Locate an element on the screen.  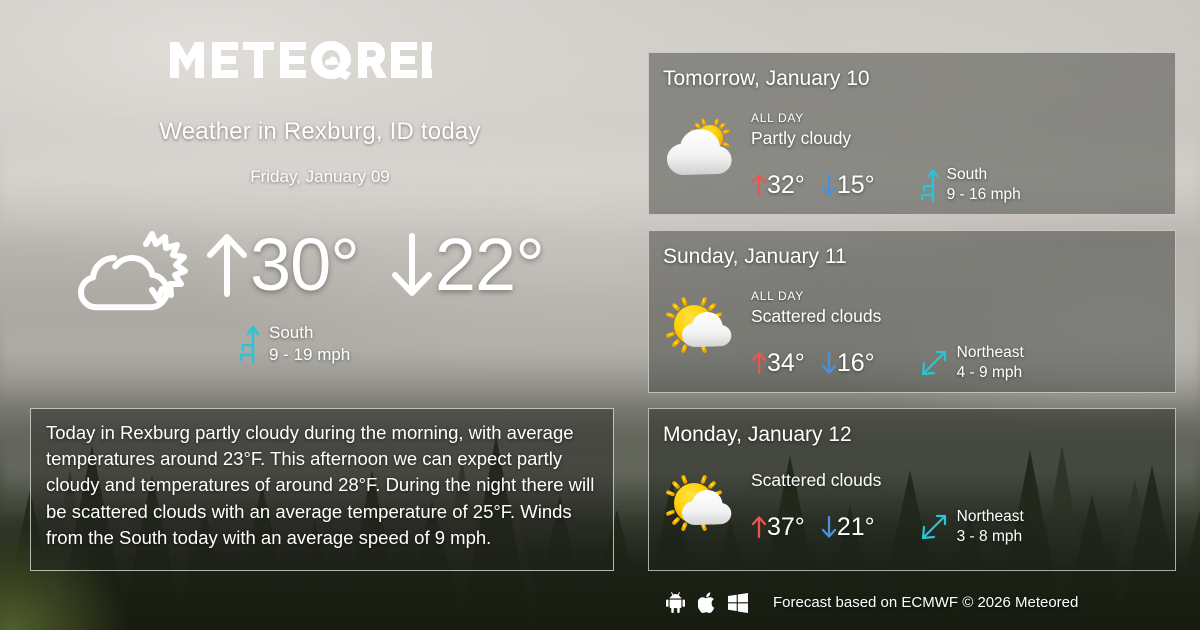
partly-cloudy-icon is located at coordinates (699, 146).